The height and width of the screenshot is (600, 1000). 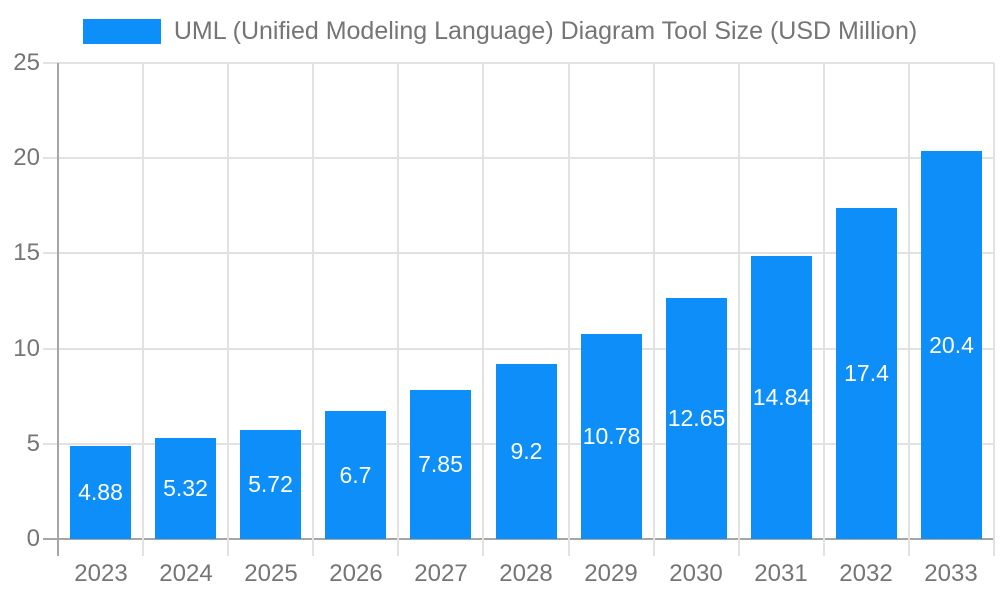 I want to click on bar-value-label: 6.7, so click(x=355, y=474).